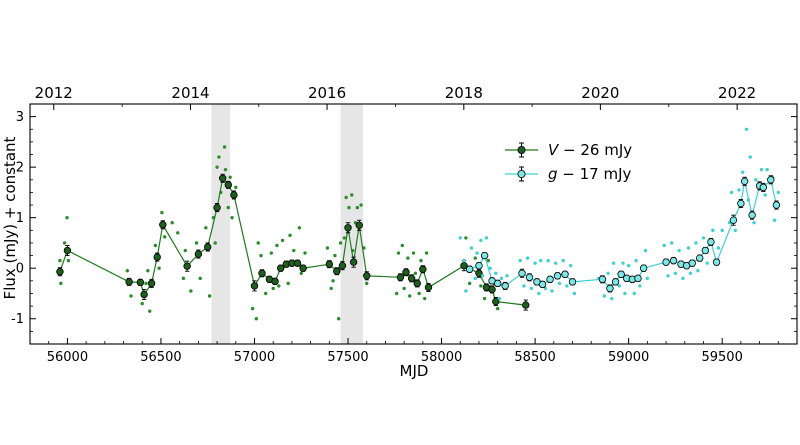  What do you see at coordinates (554, 150) in the screenshot?
I see `legend-v-prefix: V` at bounding box center [554, 150].